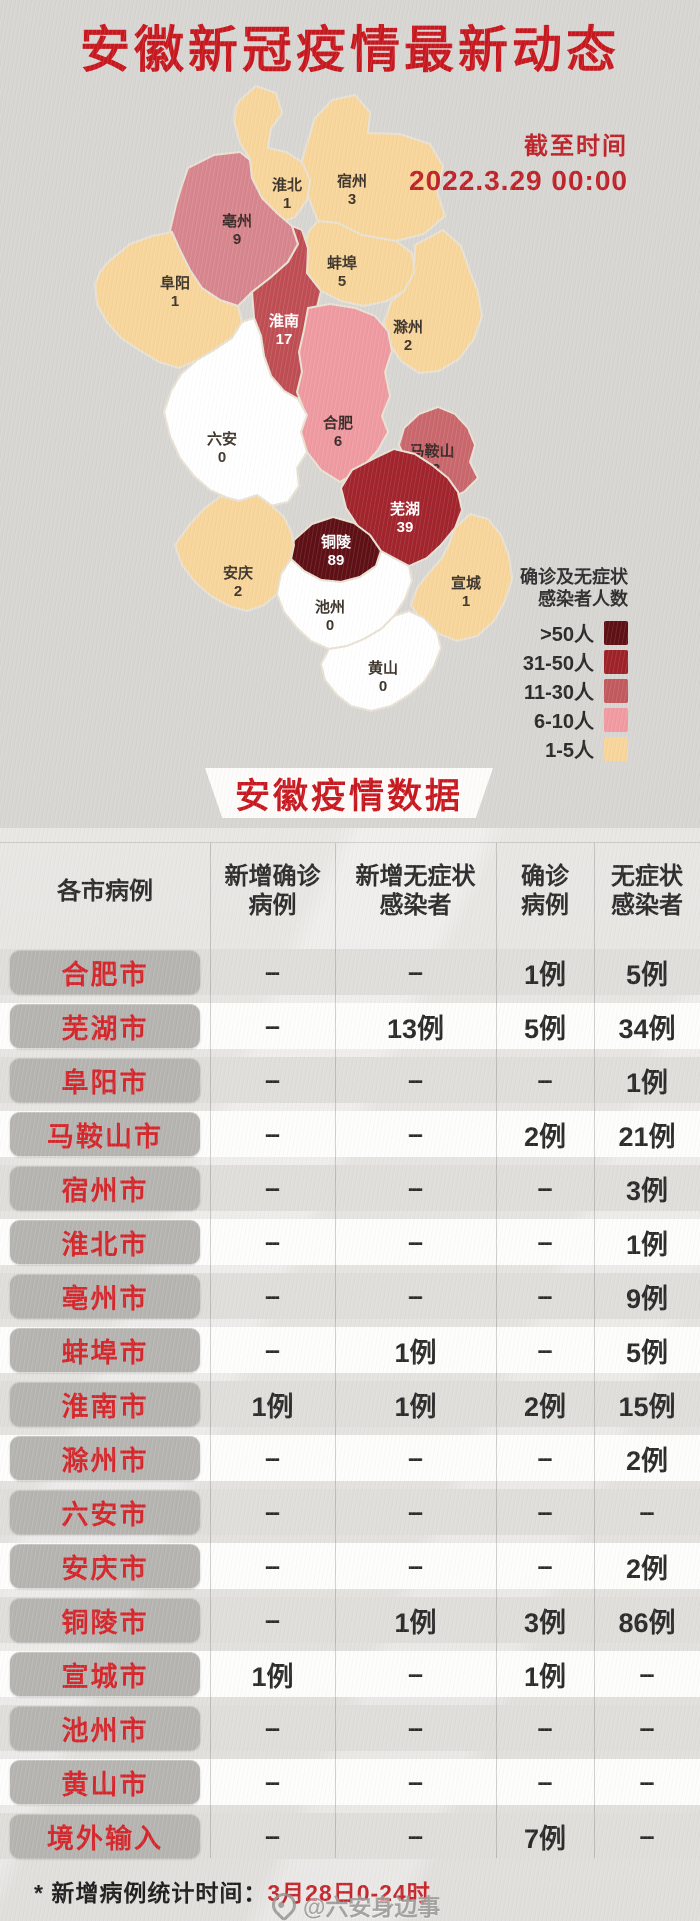 Image resolution: width=700 pixels, height=1921 pixels. I want to click on map-city-value: 89, so click(336, 560).